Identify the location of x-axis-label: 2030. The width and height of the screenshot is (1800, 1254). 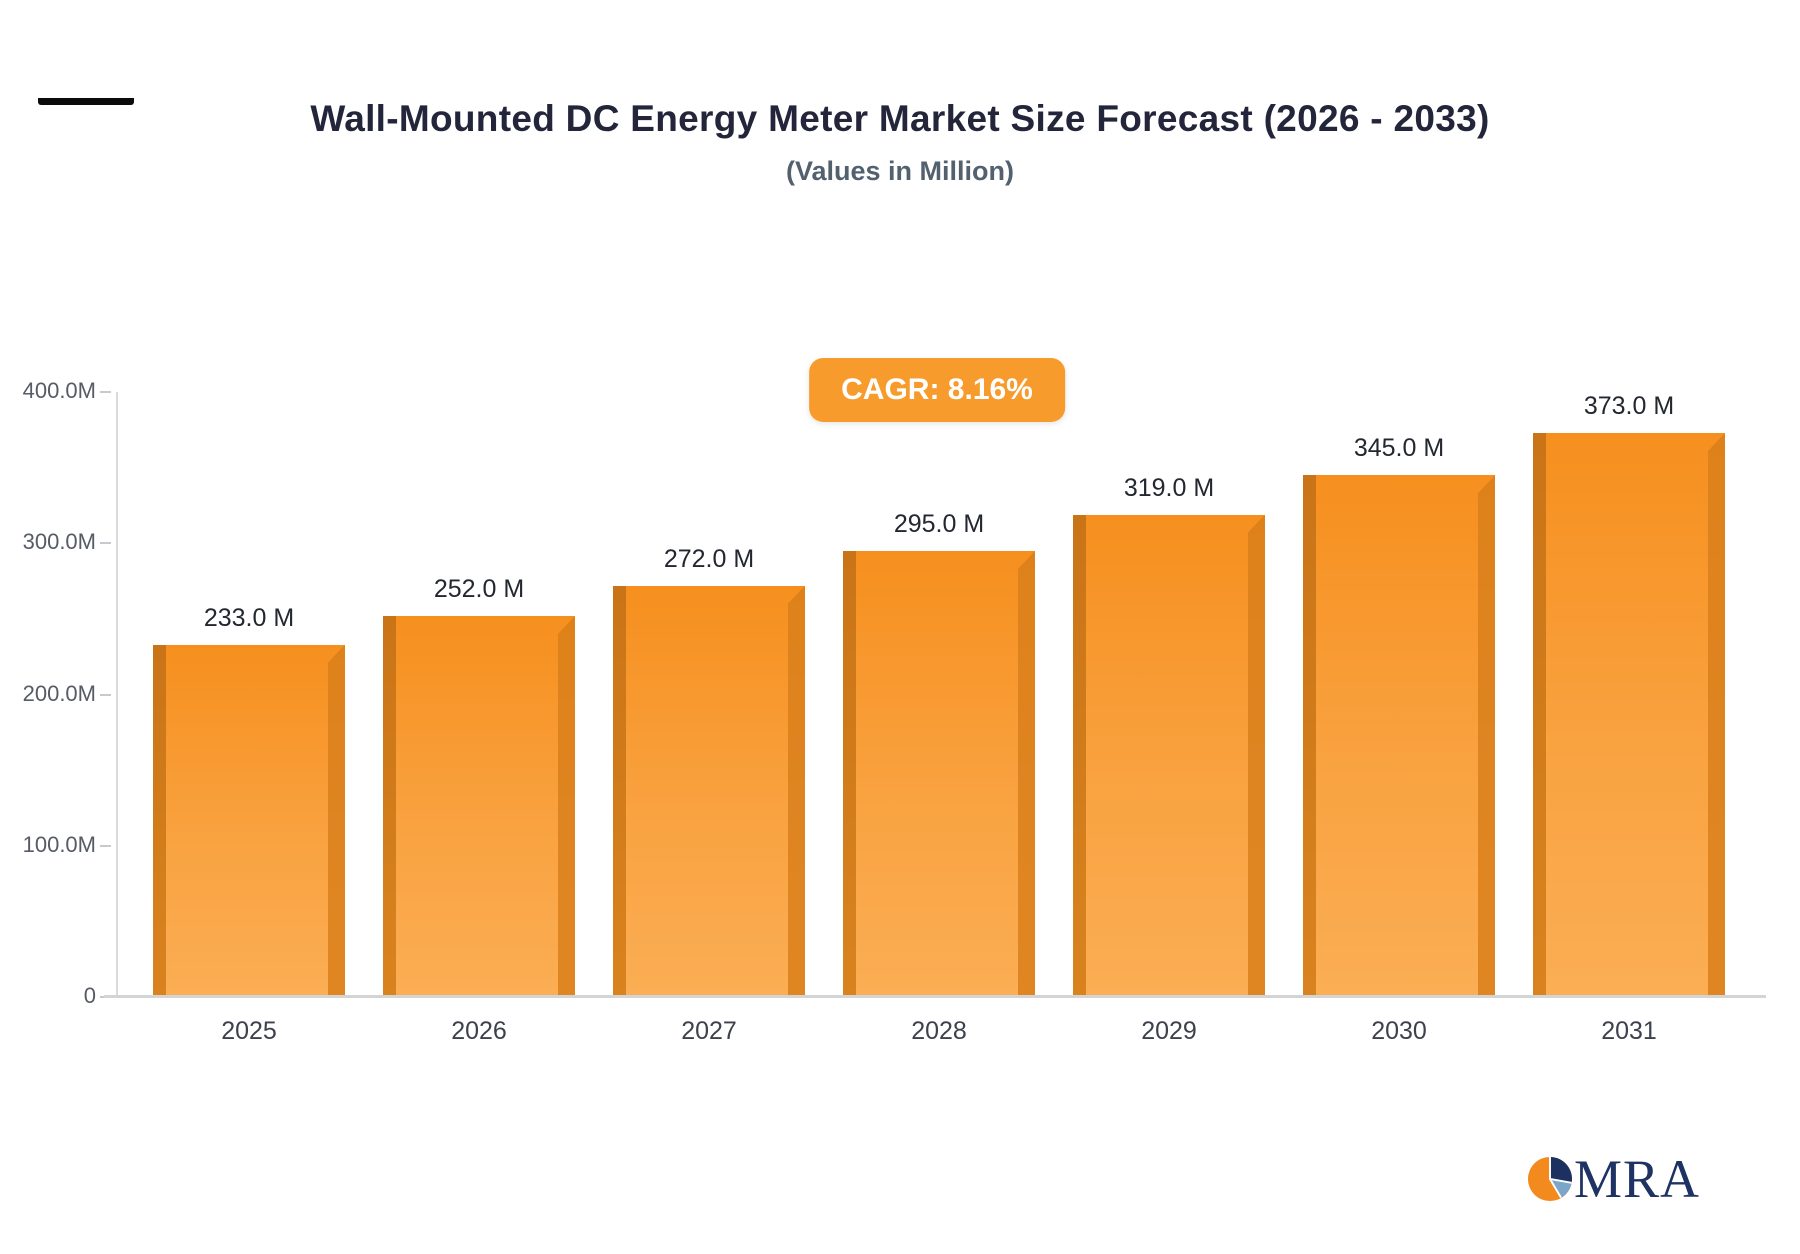
(1399, 1031).